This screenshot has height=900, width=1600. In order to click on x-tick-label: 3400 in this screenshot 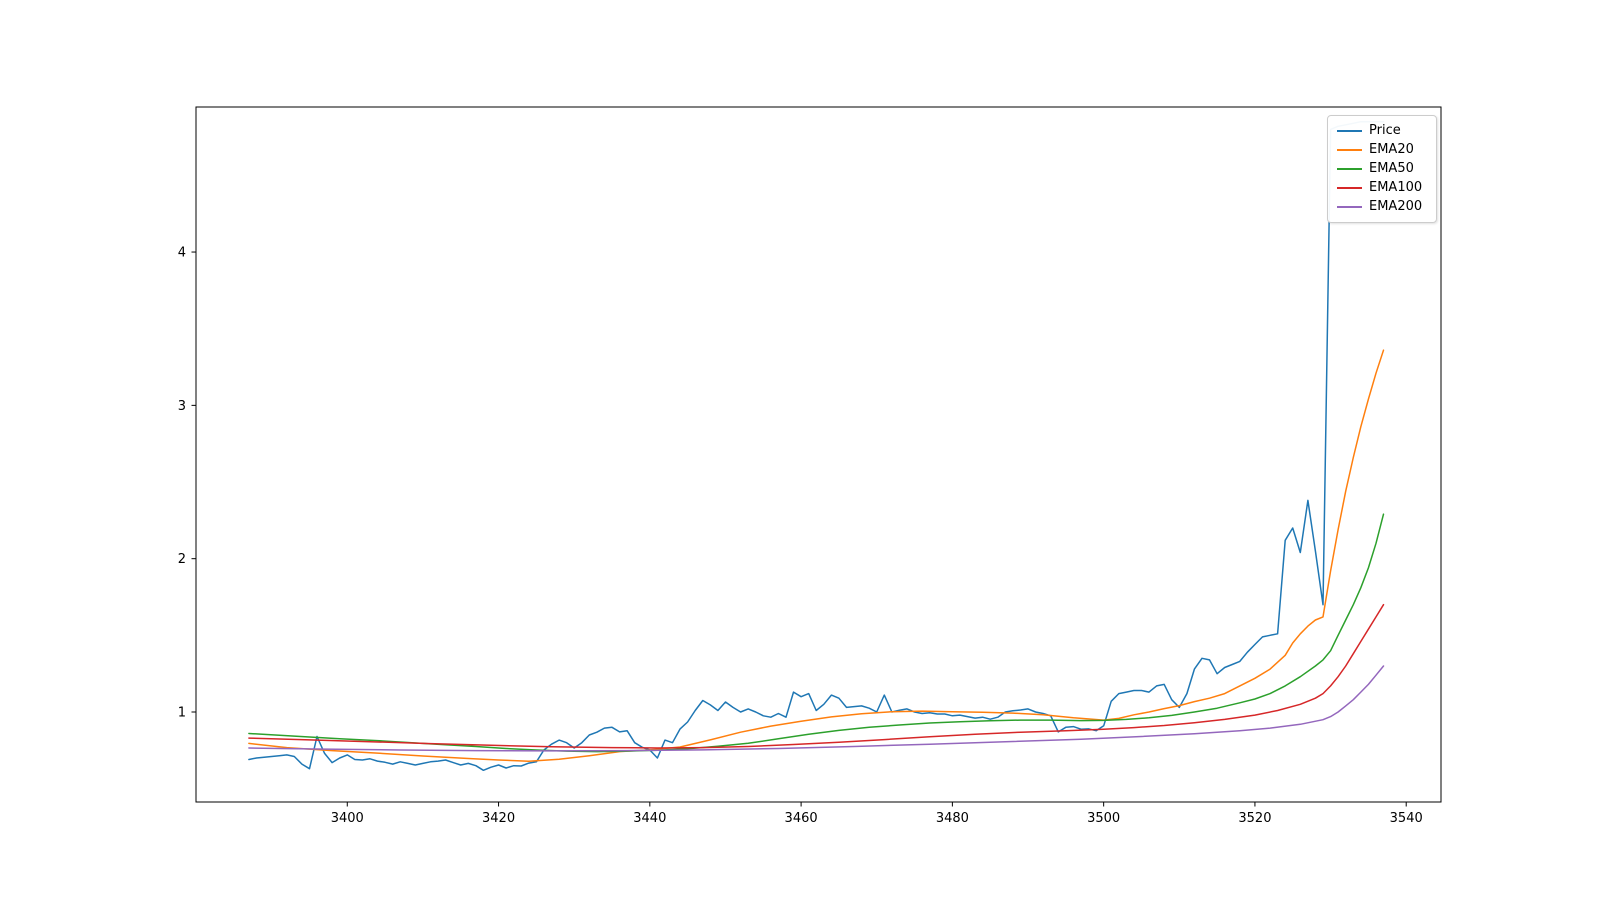, I will do `click(347, 818)`.